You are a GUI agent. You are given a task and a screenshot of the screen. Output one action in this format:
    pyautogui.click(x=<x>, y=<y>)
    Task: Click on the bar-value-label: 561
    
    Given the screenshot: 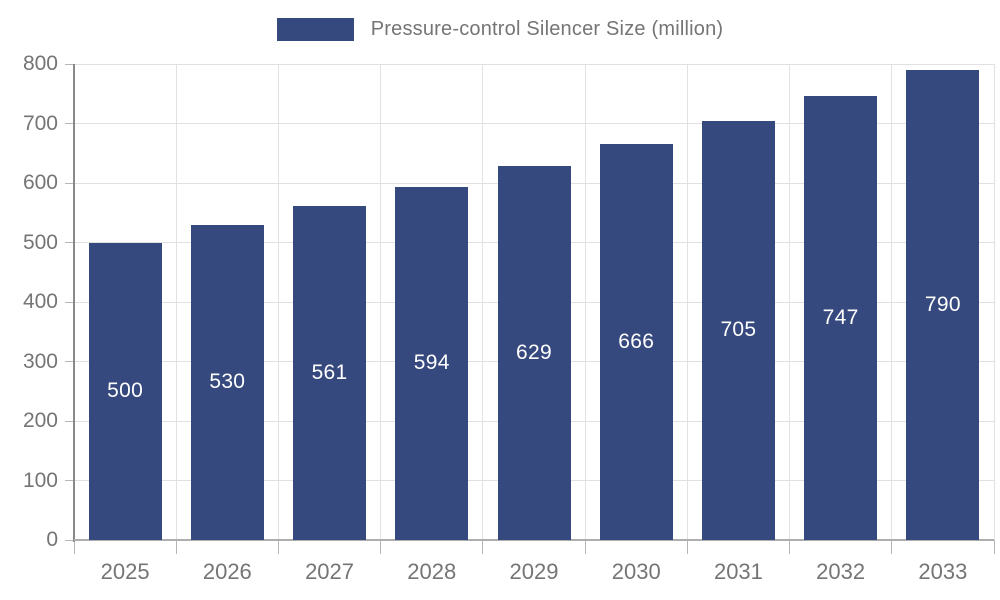 What is the action you would take?
    pyautogui.click(x=329, y=373)
    